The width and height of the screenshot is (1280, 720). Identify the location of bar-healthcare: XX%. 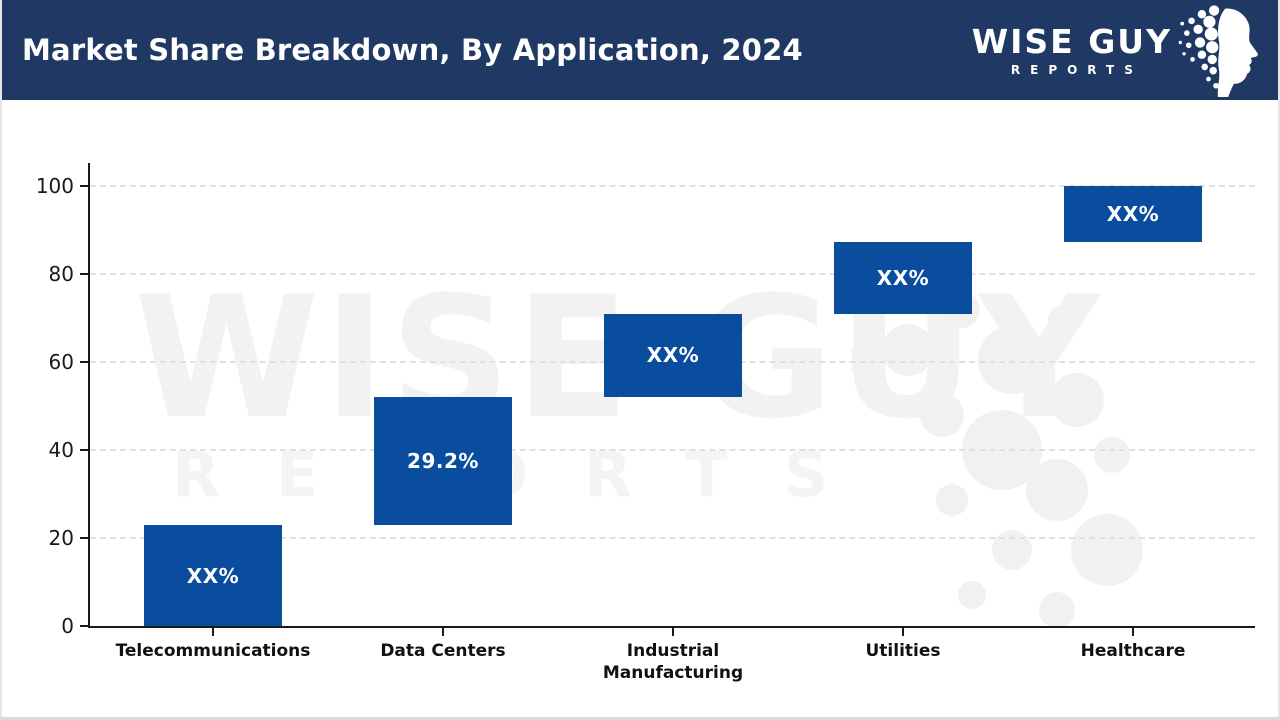
(1133, 214).